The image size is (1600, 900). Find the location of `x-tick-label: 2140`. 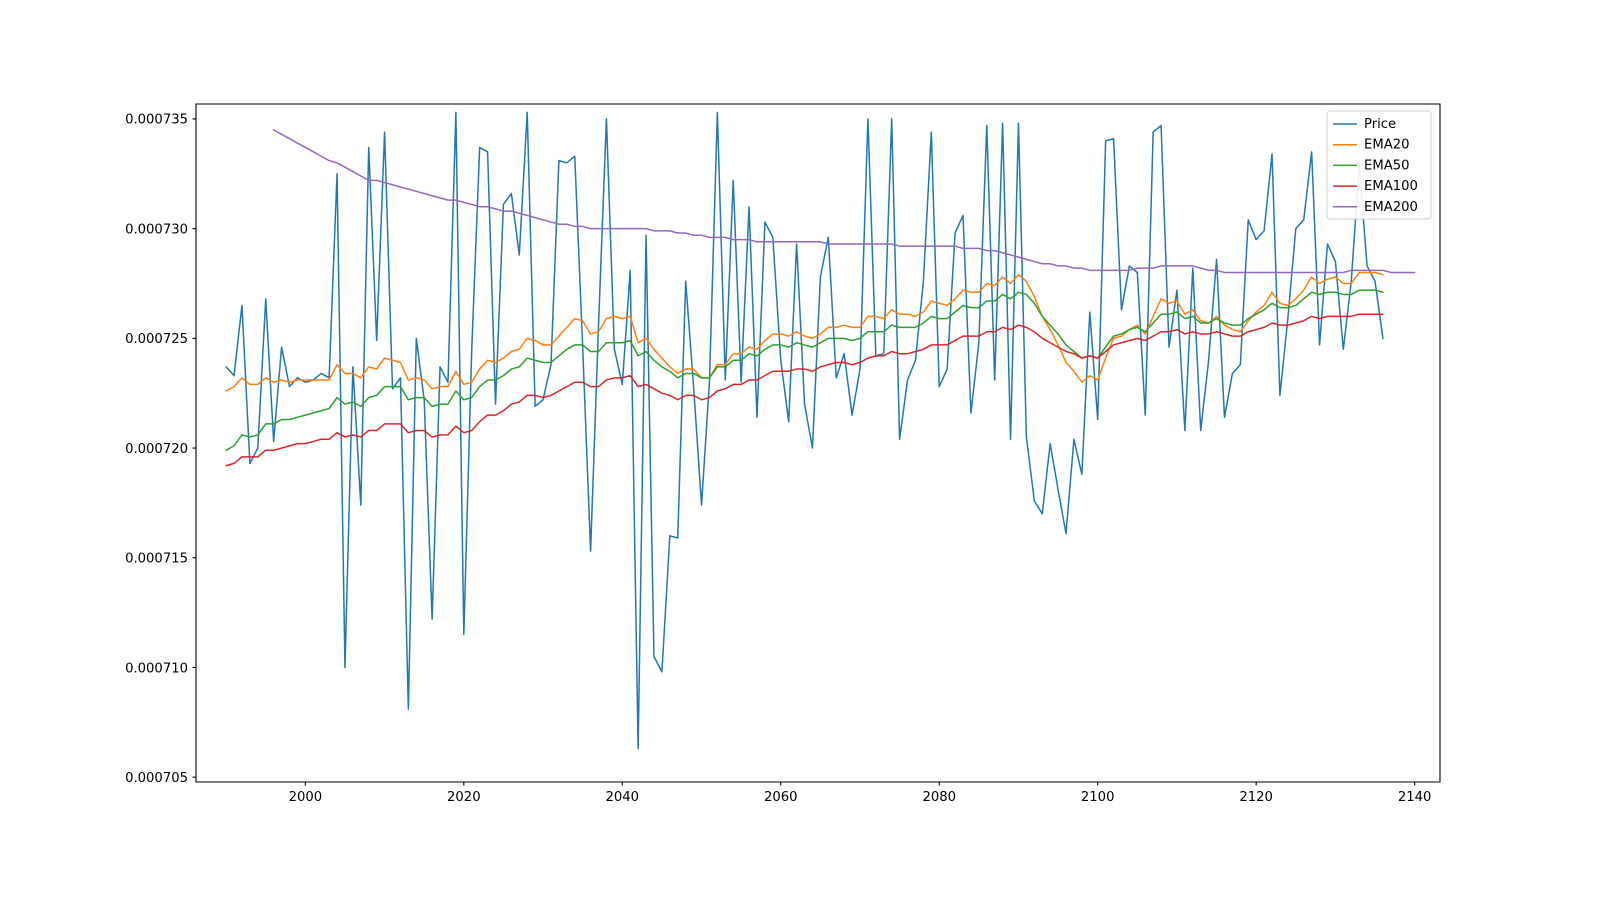

x-tick-label: 2140 is located at coordinates (1415, 797).